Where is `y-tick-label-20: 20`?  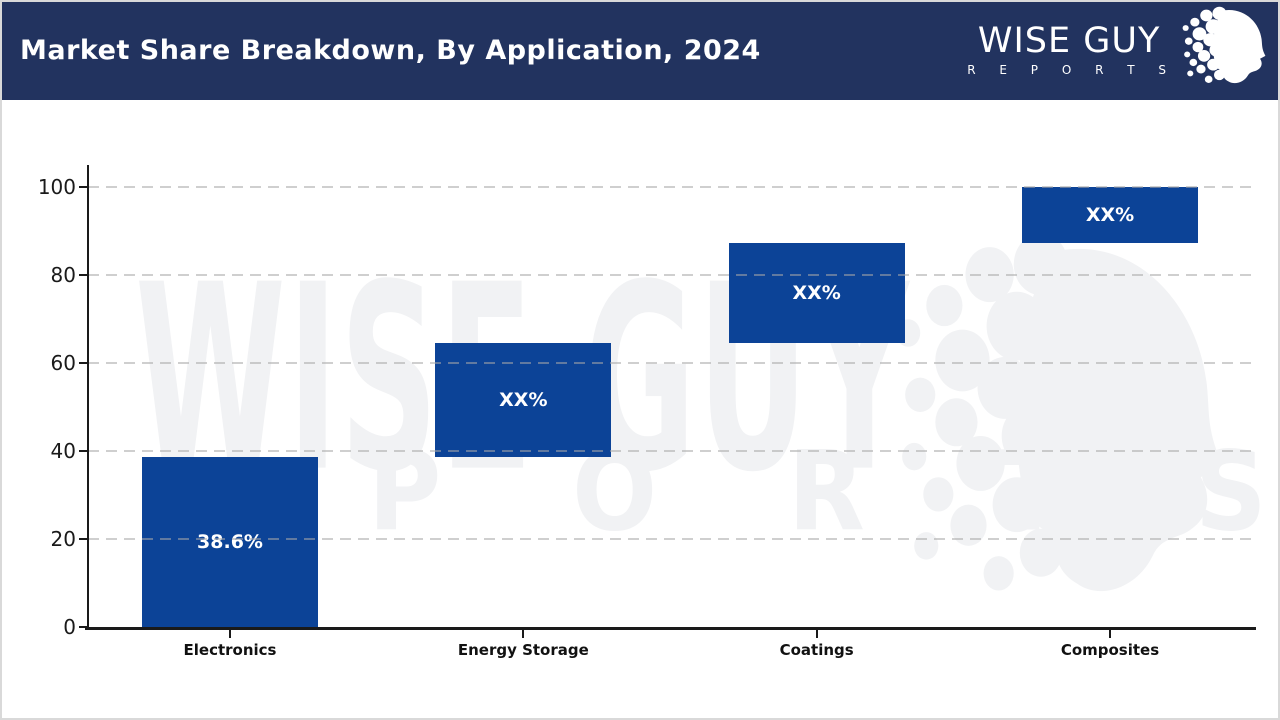
y-tick-label-20: 20 is located at coordinates (63, 539).